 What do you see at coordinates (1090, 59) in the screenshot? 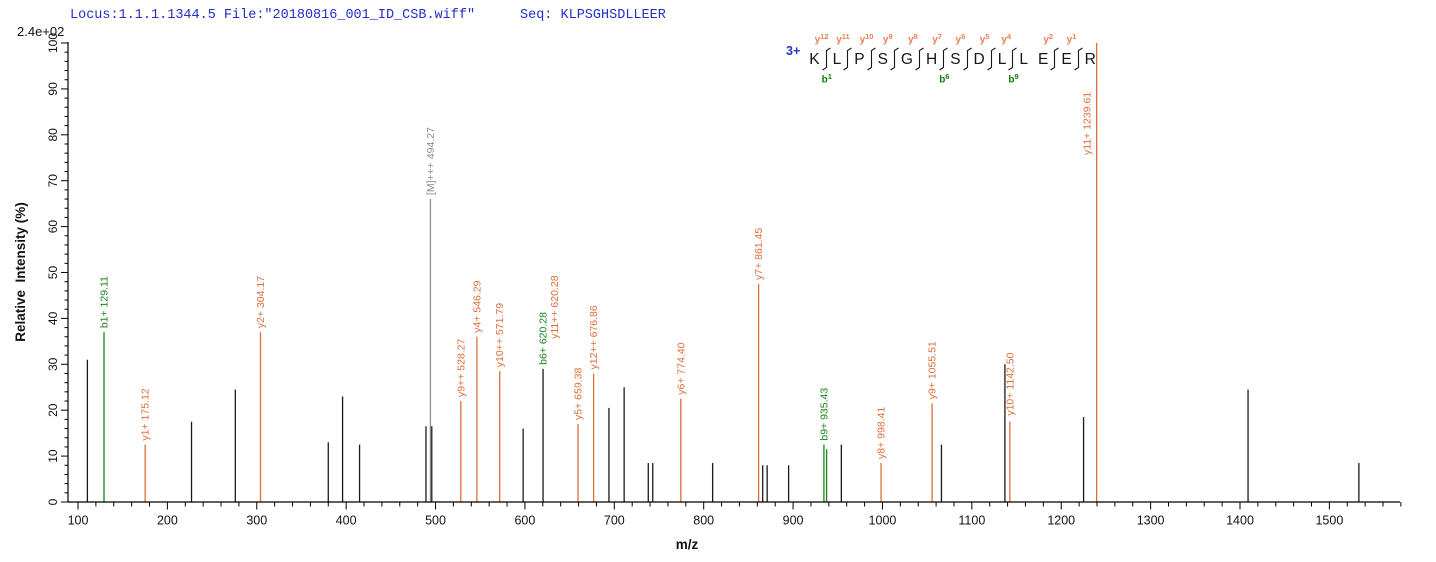
I see `residue-13-R: R` at bounding box center [1090, 59].